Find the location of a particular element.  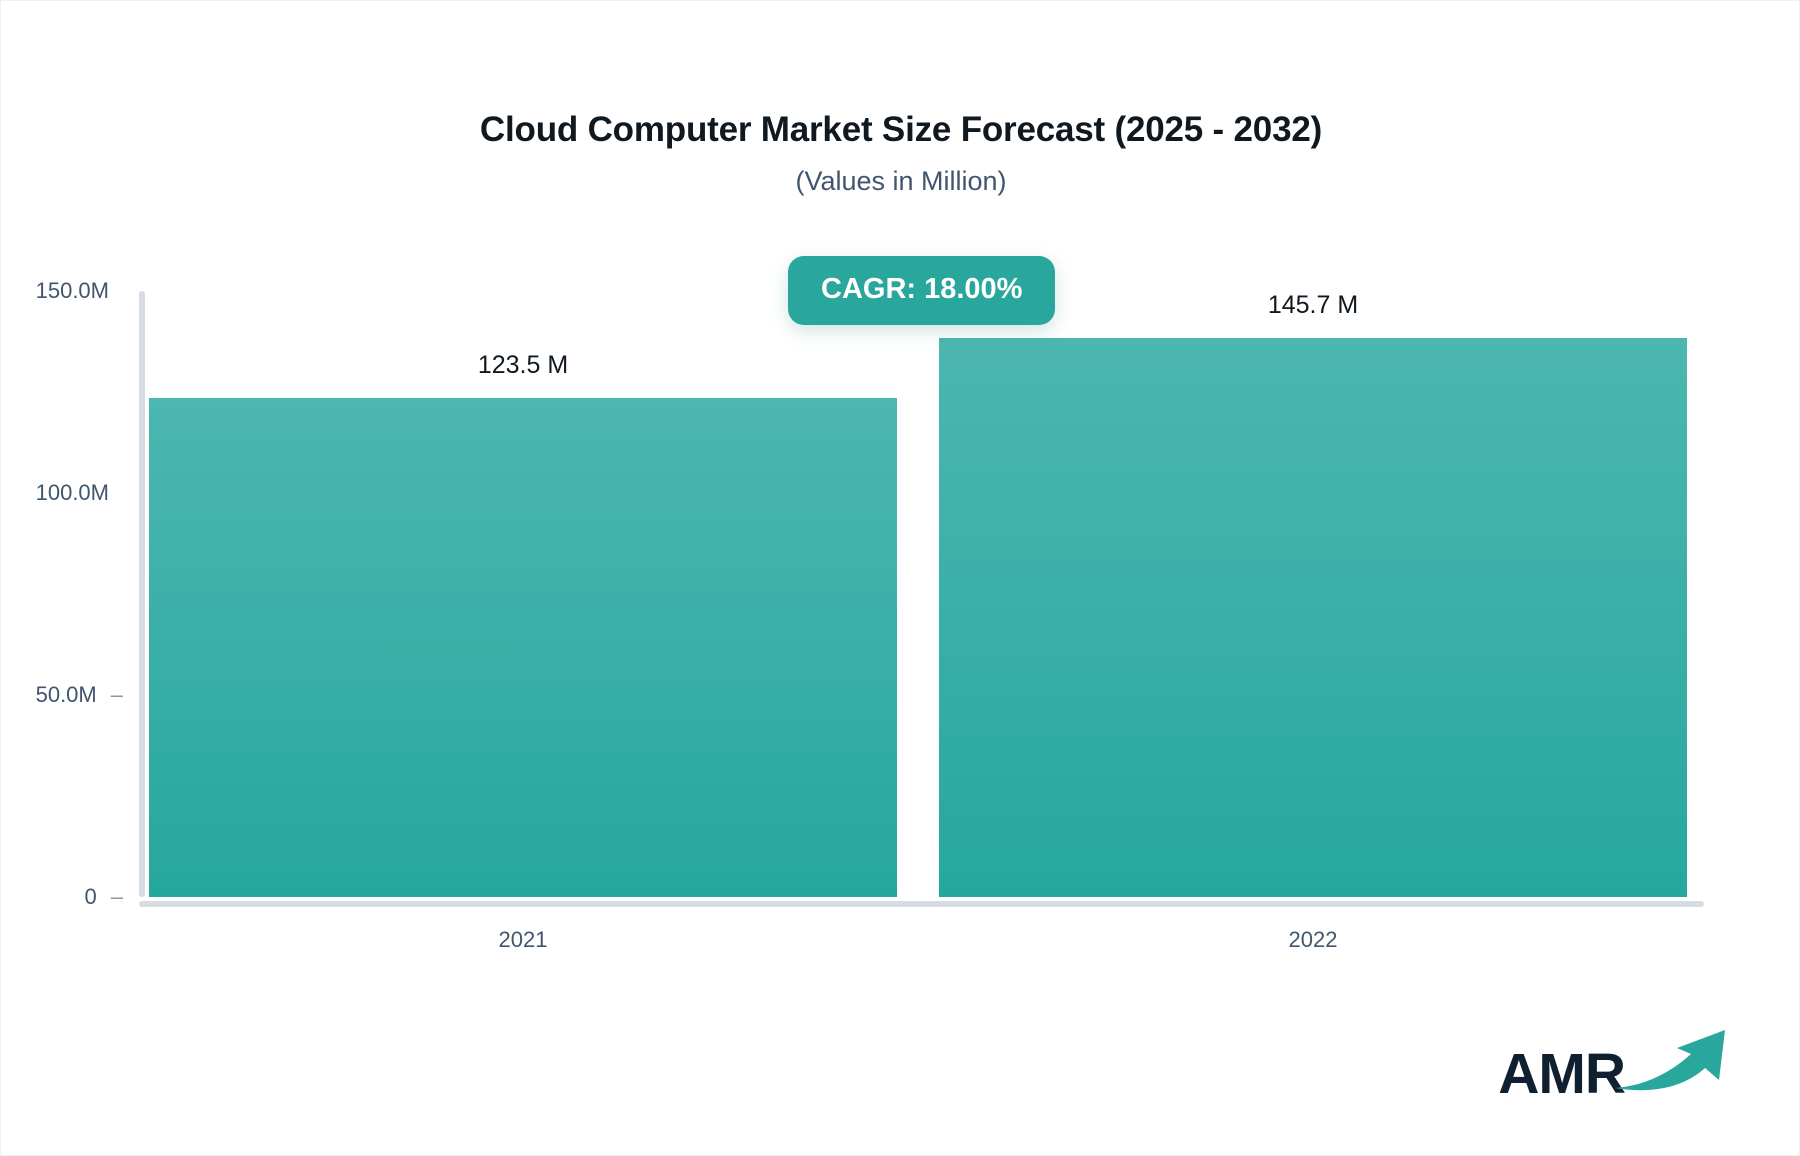

y-tick-50: 50.0M – is located at coordinates (79, 695).